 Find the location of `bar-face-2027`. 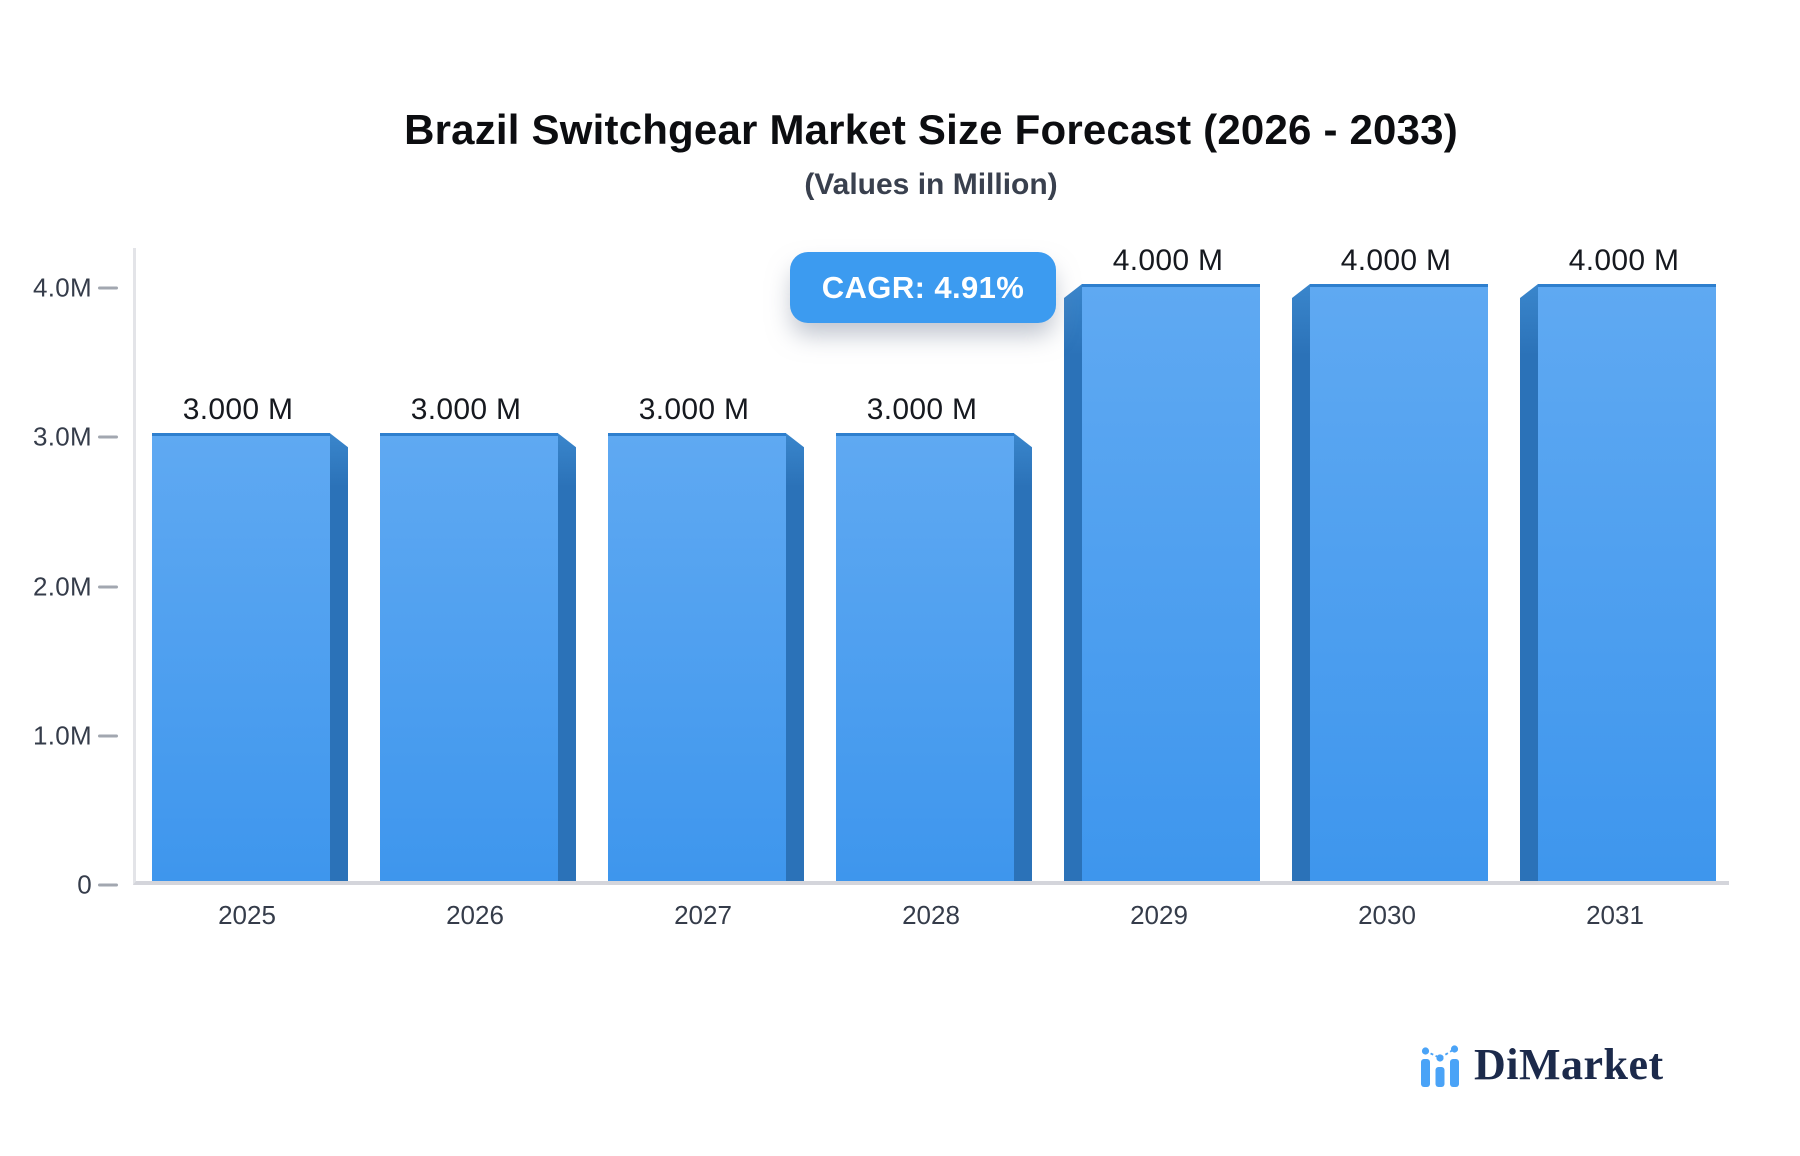

bar-face-2027 is located at coordinates (697, 657).